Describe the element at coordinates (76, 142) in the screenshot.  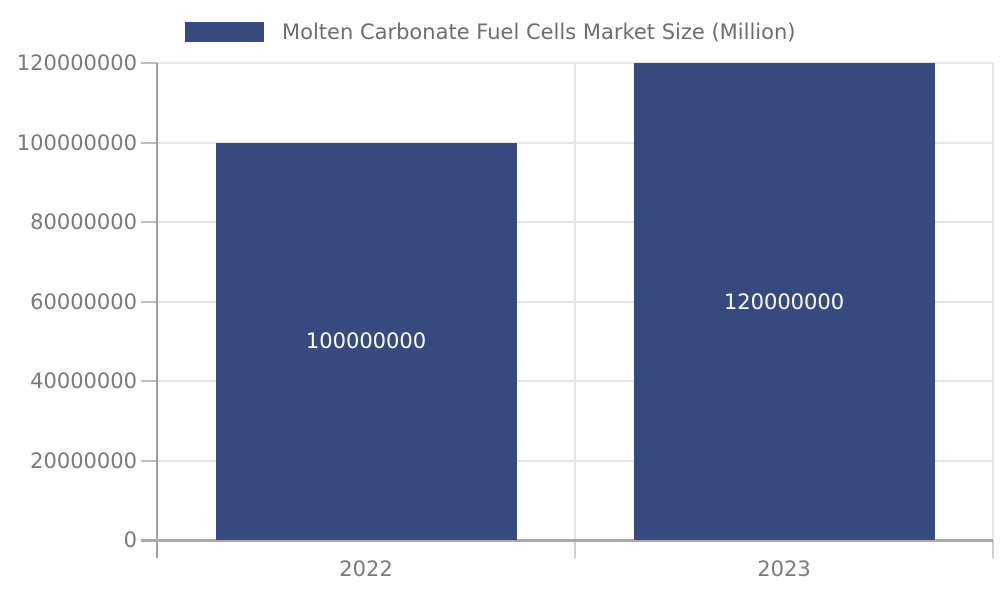
I see `y-tick-label: 100000000` at that location.